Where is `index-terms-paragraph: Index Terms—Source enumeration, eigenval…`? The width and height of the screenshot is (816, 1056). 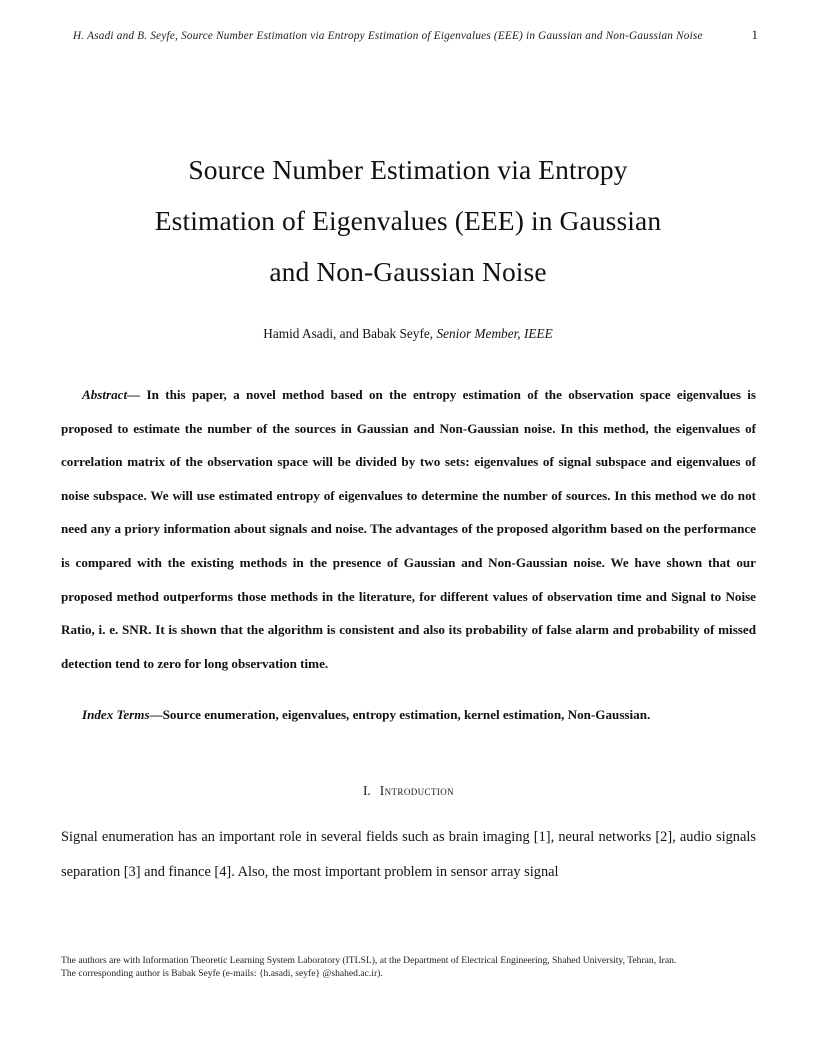 index-terms-paragraph: Index Terms—Source enumeration, eigenval… is located at coordinates (408, 715).